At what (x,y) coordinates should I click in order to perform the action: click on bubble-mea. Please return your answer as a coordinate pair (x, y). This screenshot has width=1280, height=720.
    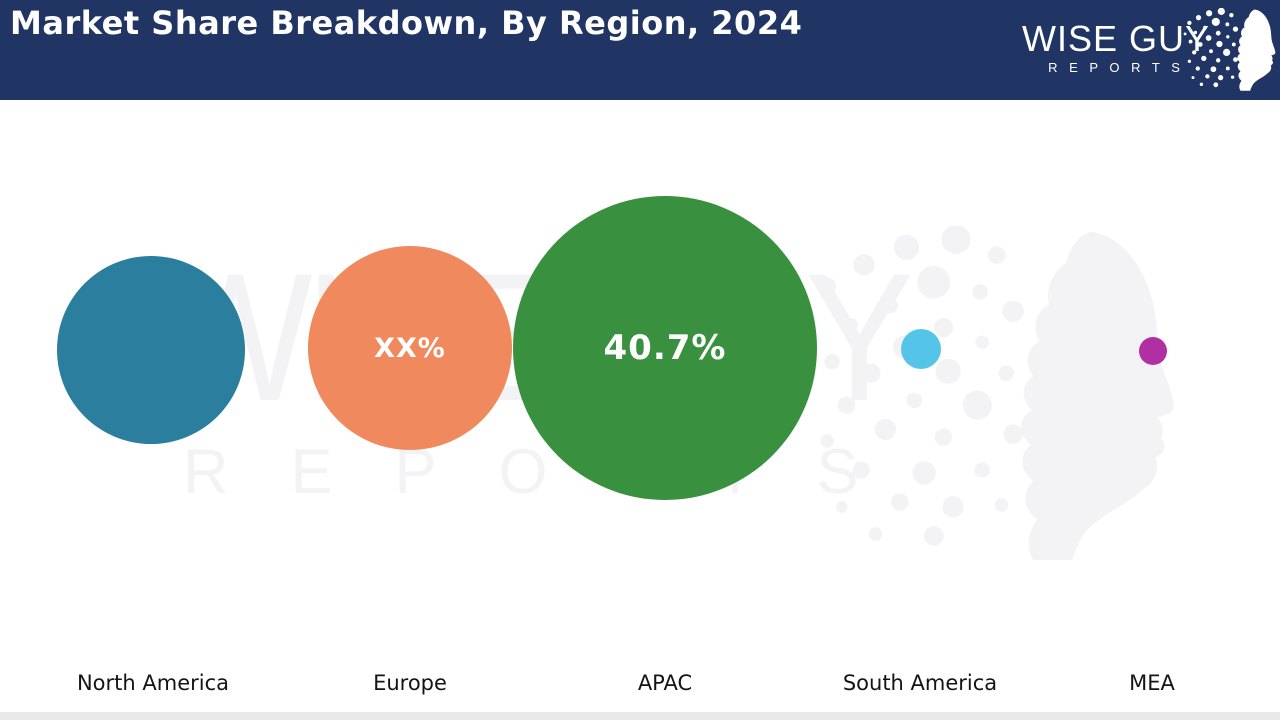
    Looking at the image, I should click on (1153, 351).